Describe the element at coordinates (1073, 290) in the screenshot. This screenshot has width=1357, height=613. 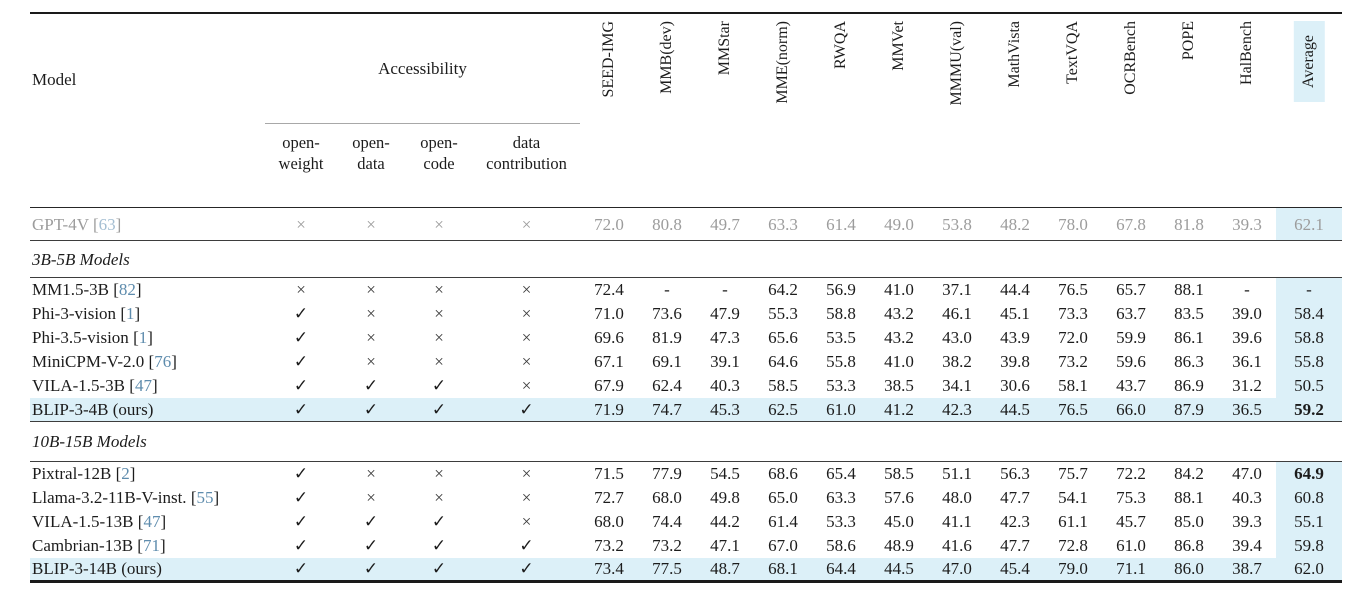
I see `score-textvqa: 76.5` at that location.